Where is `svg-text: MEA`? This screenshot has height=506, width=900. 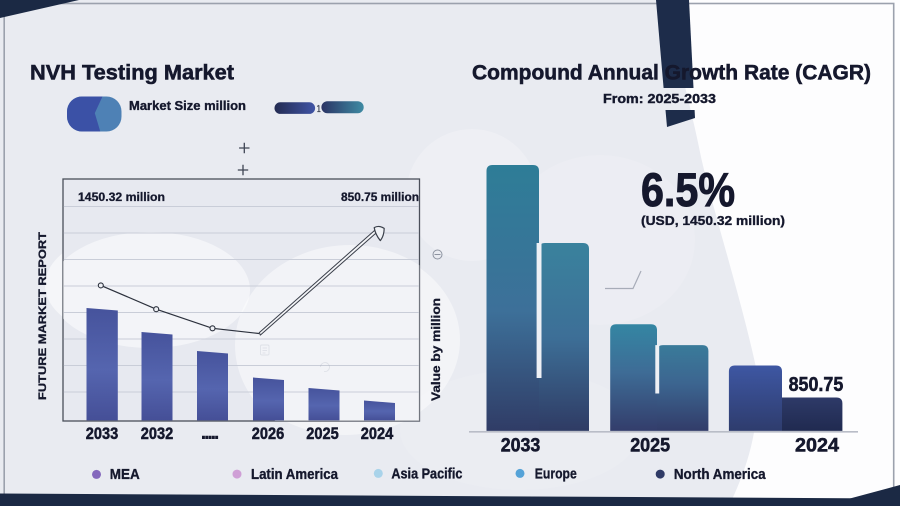 svg-text: MEA is located at coordinates (125, 474).